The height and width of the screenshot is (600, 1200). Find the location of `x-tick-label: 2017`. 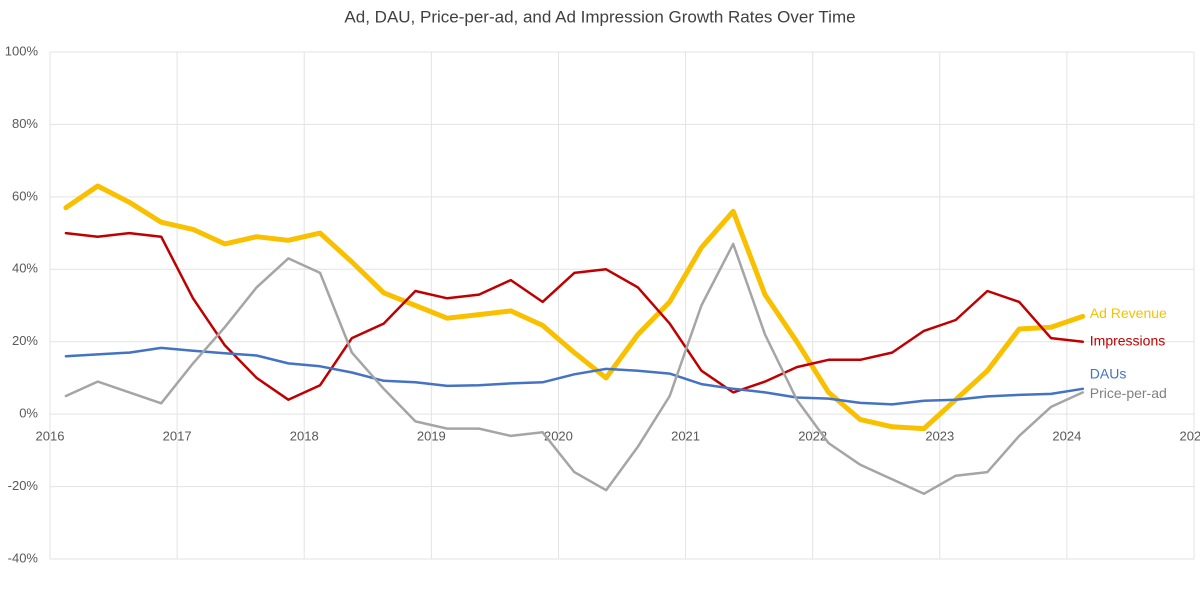

x-tick-label: 2017 is located at coordinates (177, 436).